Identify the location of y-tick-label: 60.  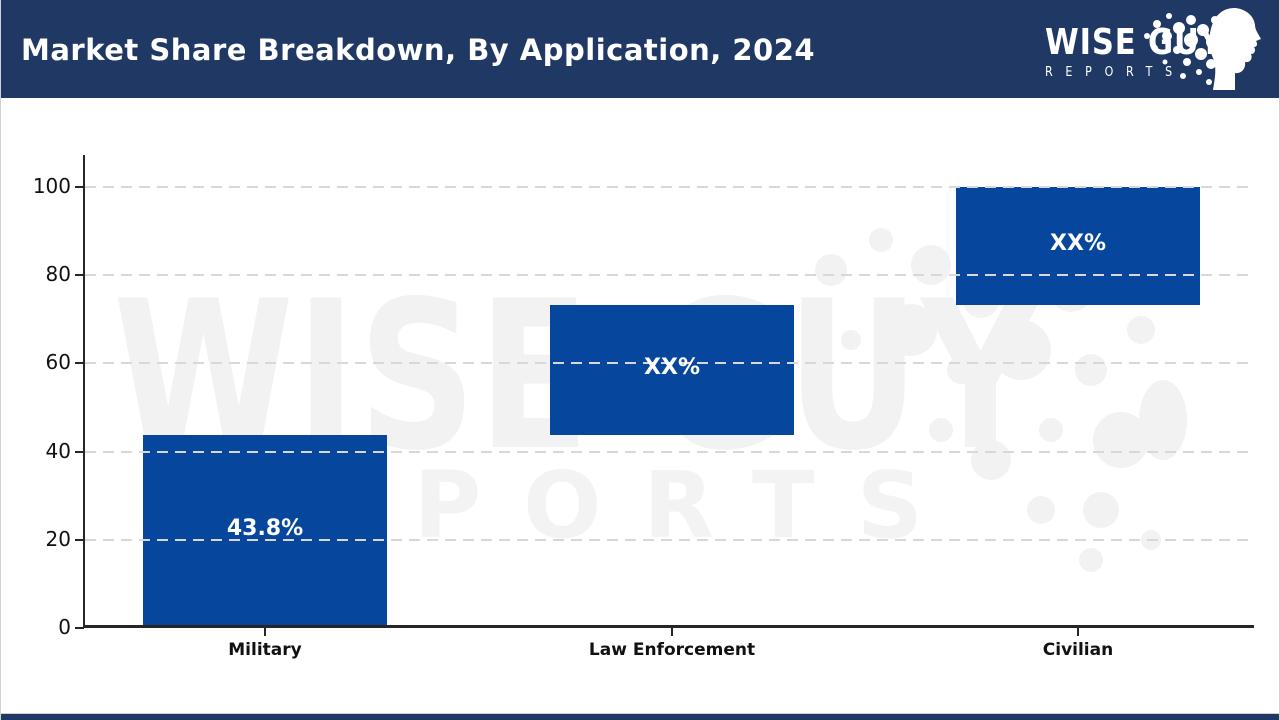
(58, 362).